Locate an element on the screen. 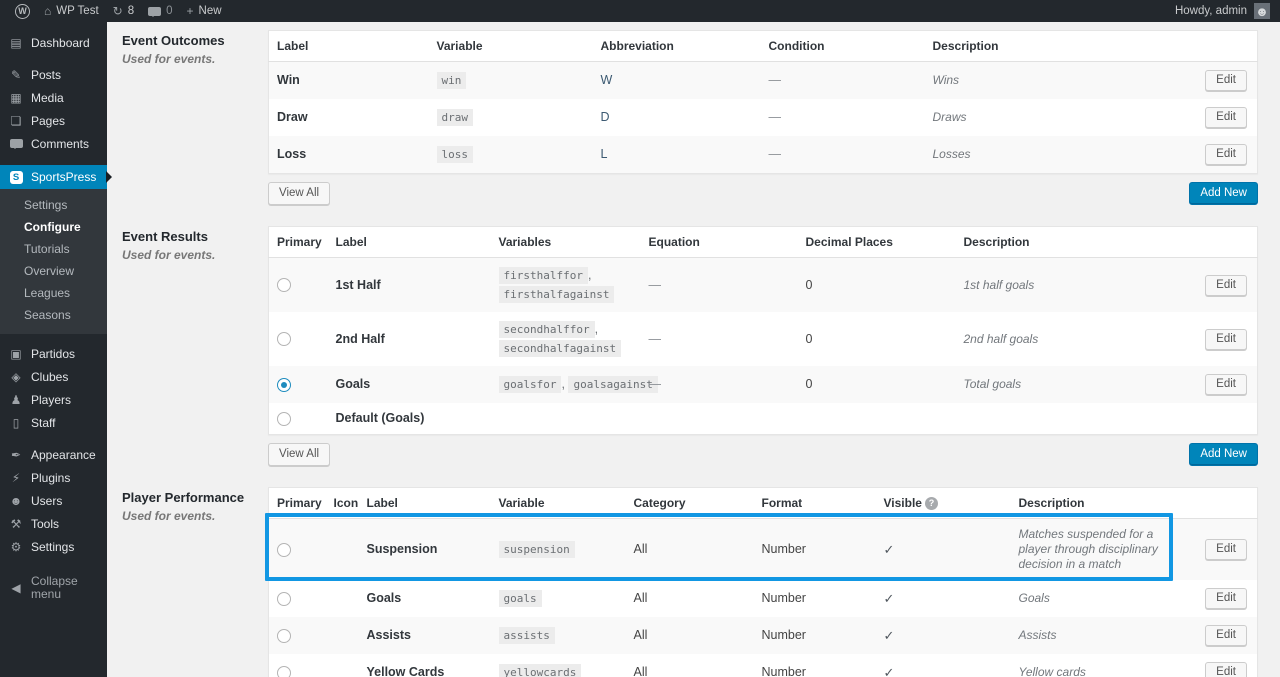  sidebar-item-media: ▦ Media is located at coordinates (53, 98).